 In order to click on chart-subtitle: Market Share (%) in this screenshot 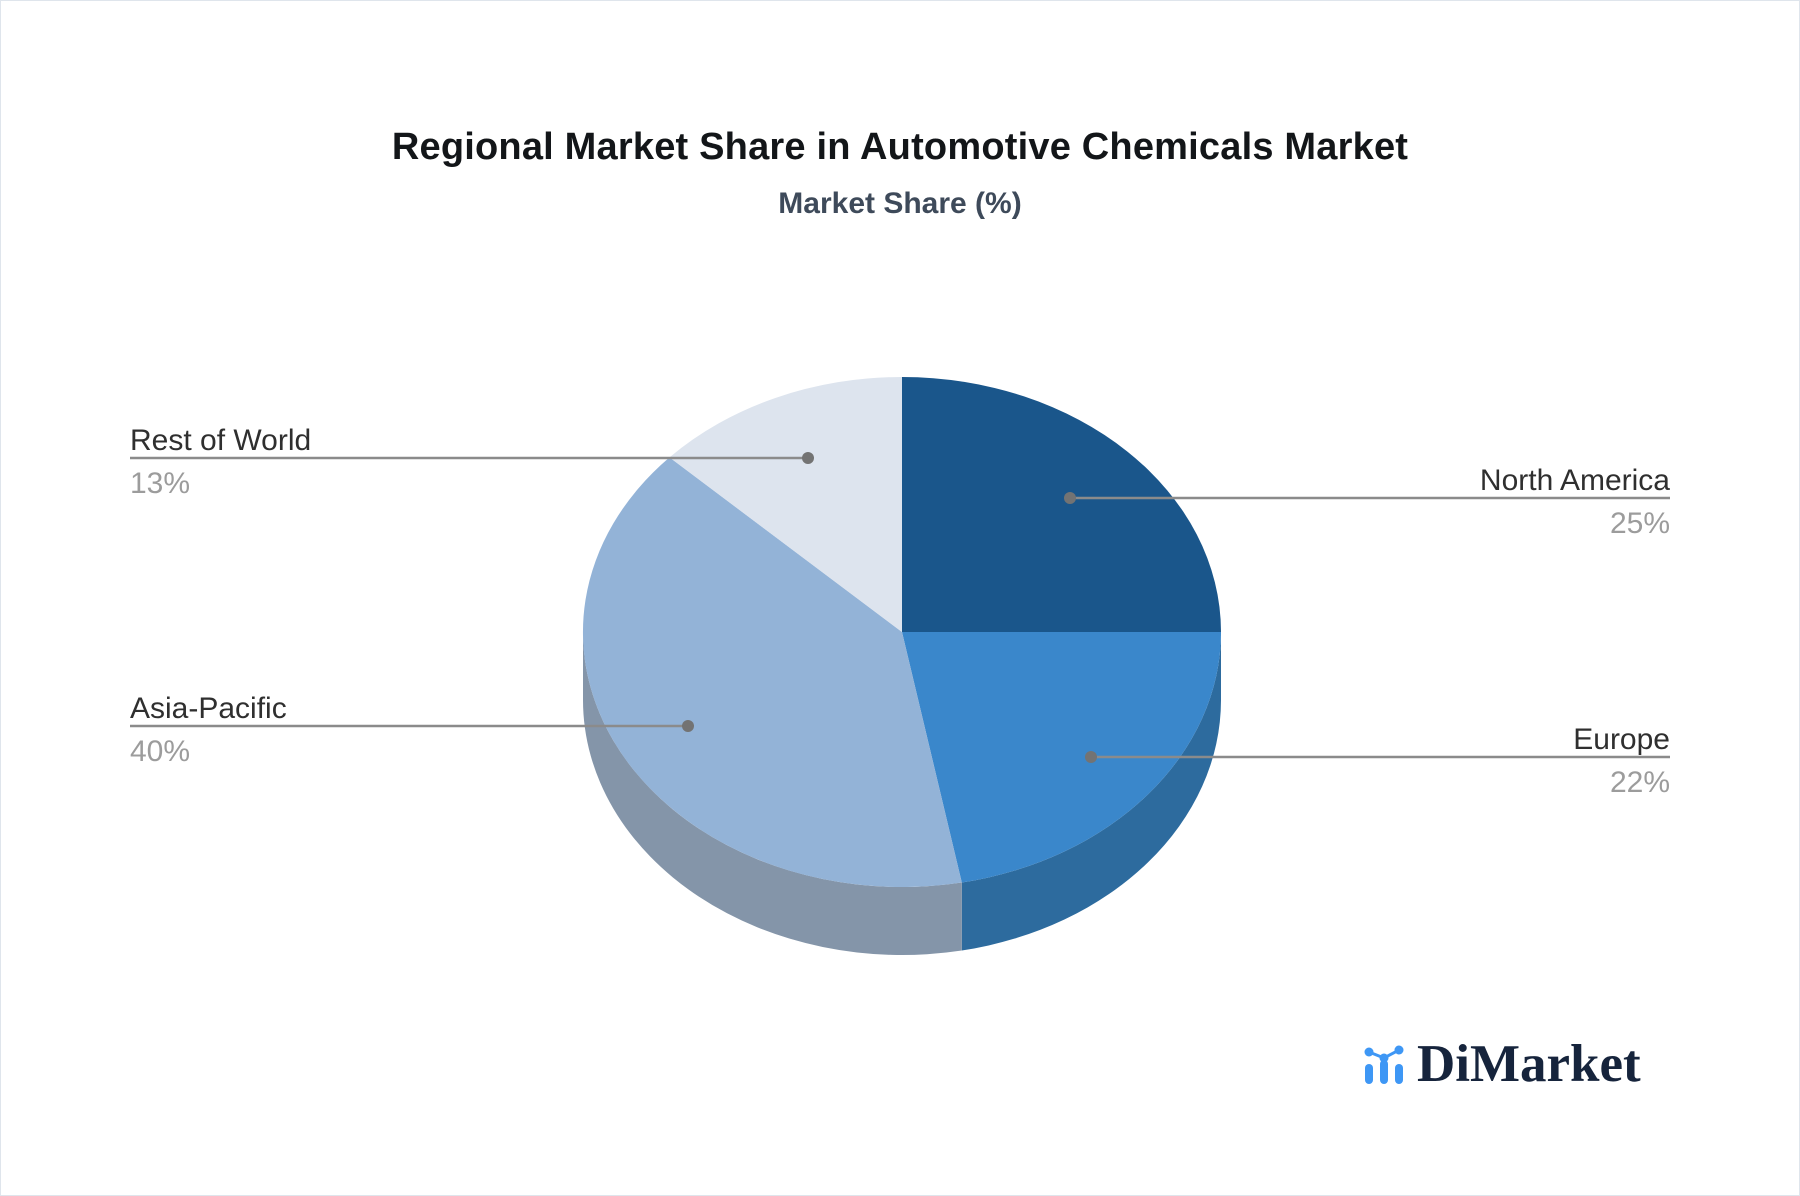, I will do `click(900, 203)`.